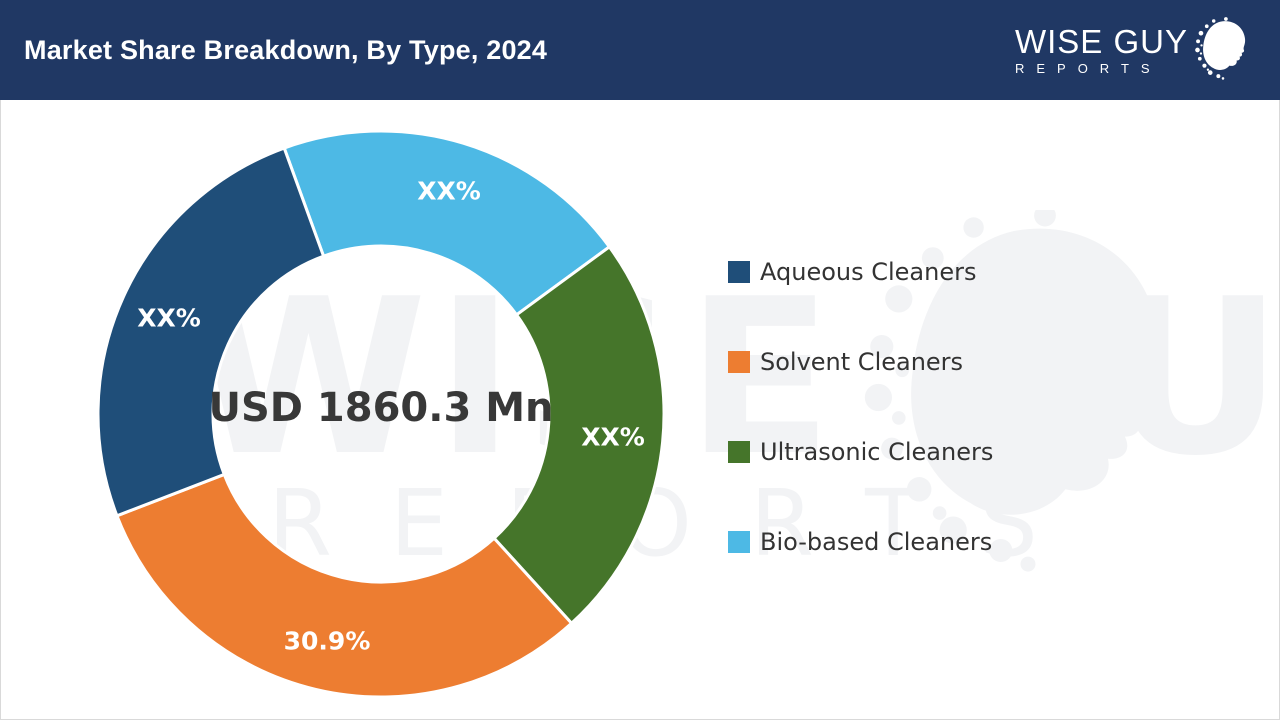 This screenshot has height=720, width=1280. Describe the element at coordinates (381, 408) in the screenshot. I see `donut-center-value: USD 1860.3 Mn` at that location.